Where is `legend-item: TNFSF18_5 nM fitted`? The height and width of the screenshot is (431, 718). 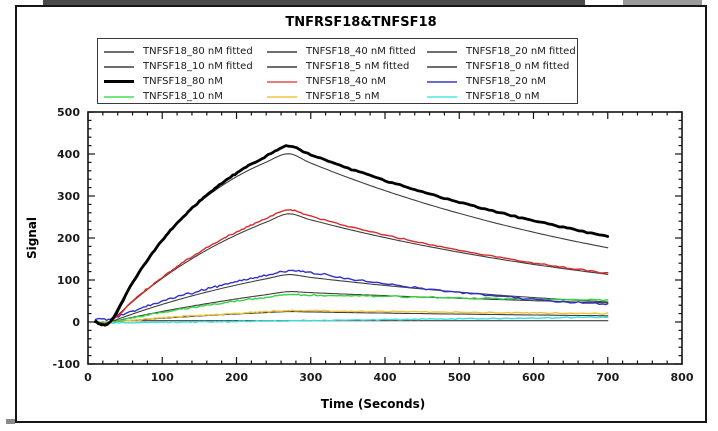
legend-item: TNFSF18_5 nM fitted is located at coordinates (347, 66).